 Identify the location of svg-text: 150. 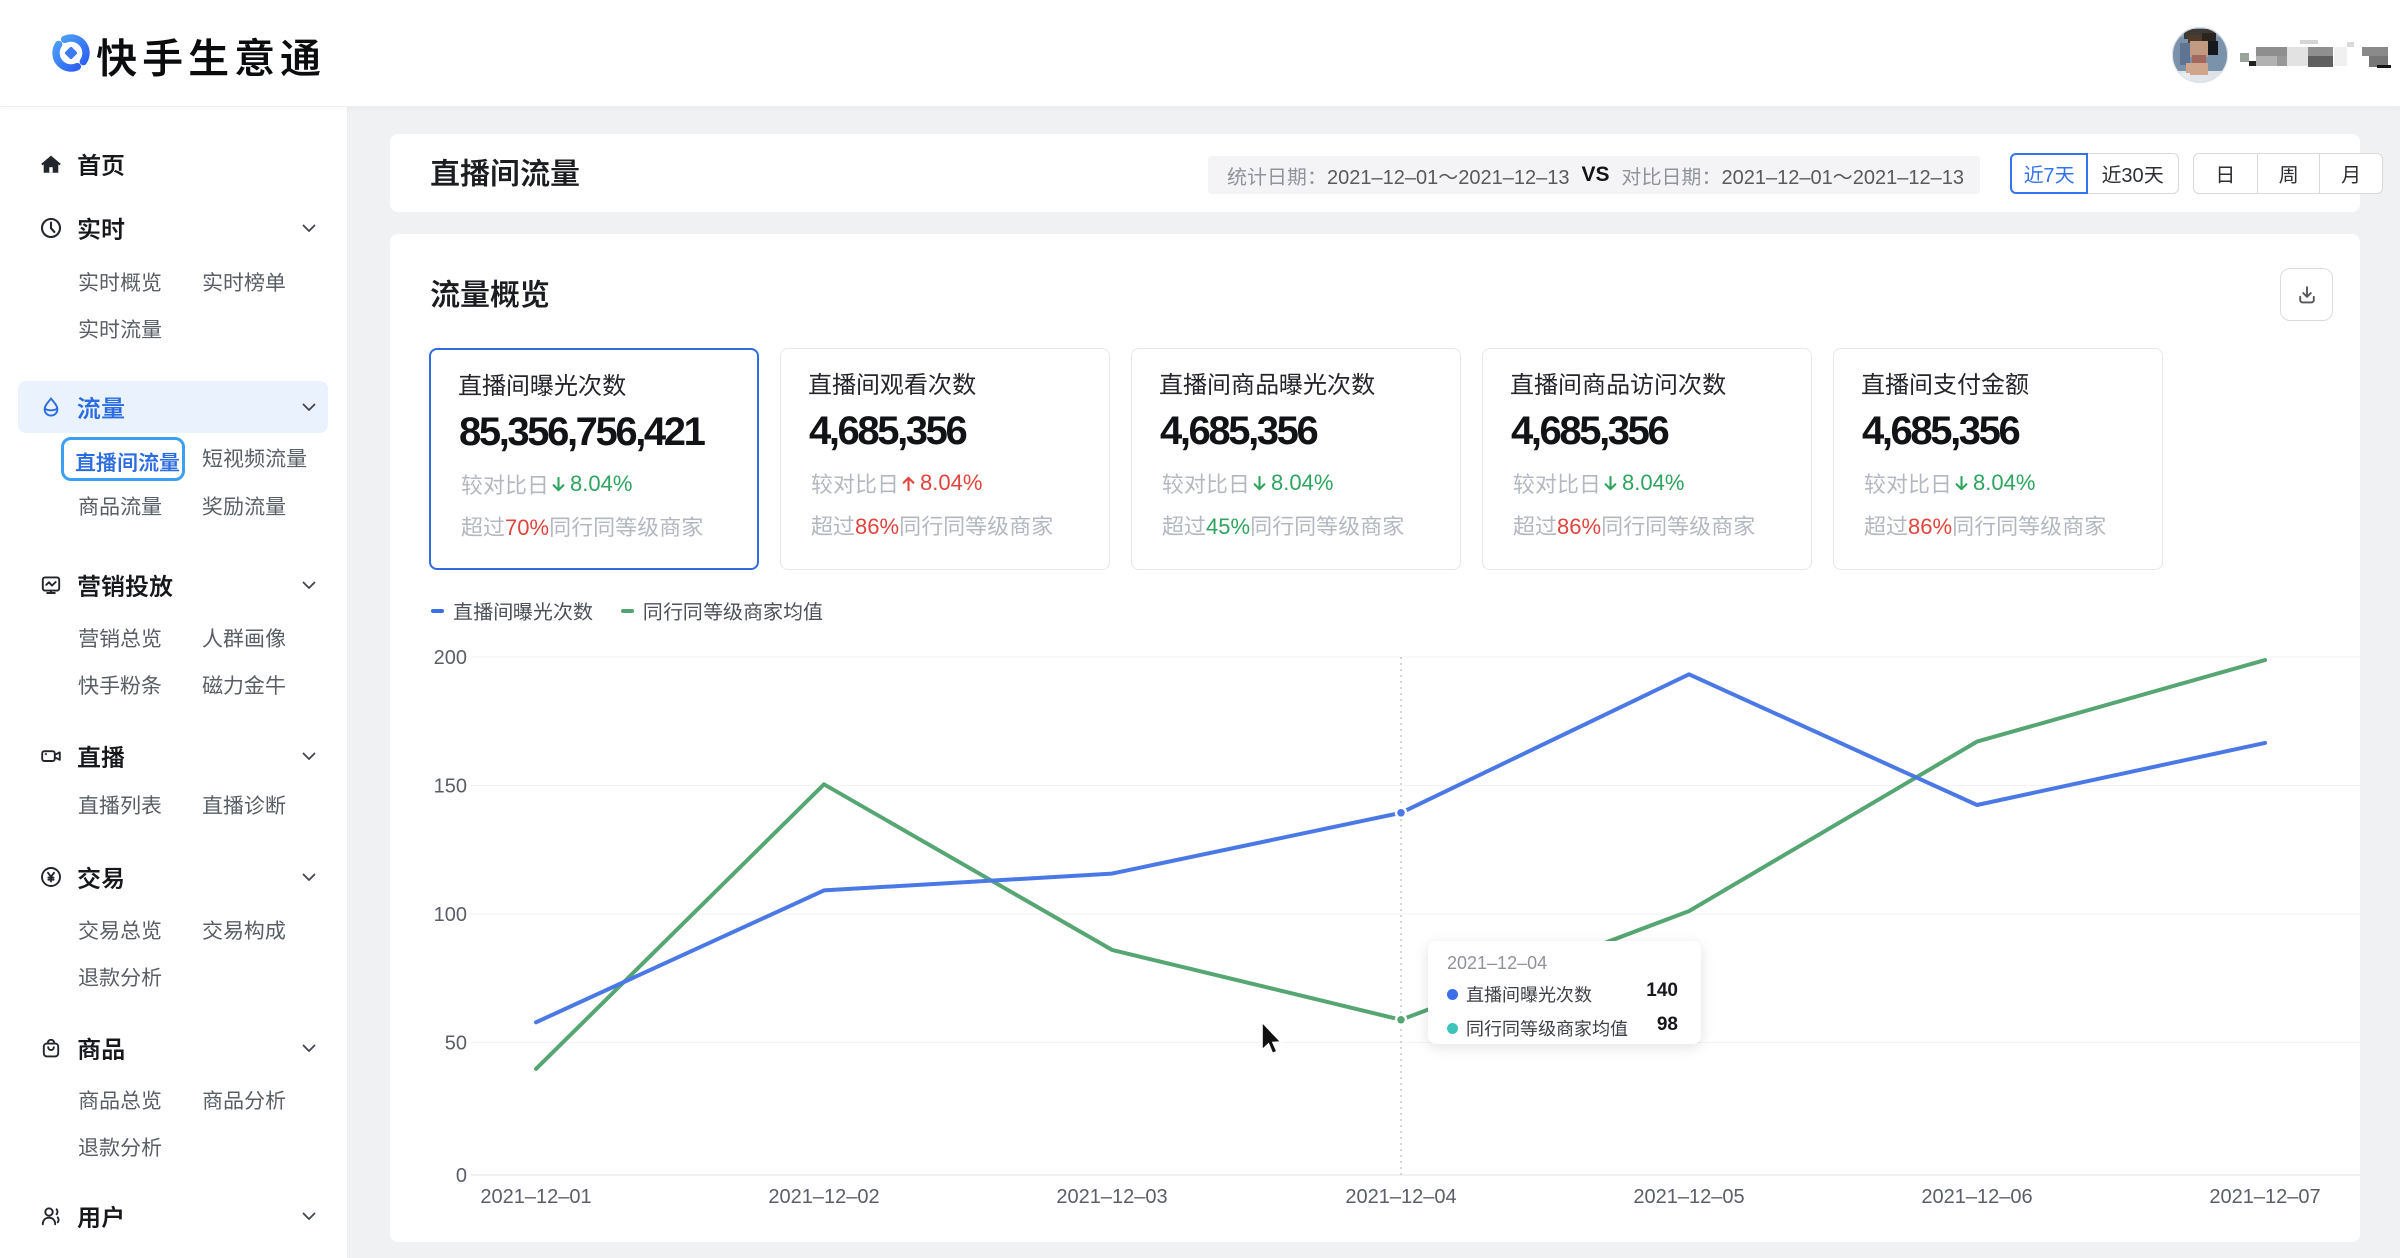
(450, 787).